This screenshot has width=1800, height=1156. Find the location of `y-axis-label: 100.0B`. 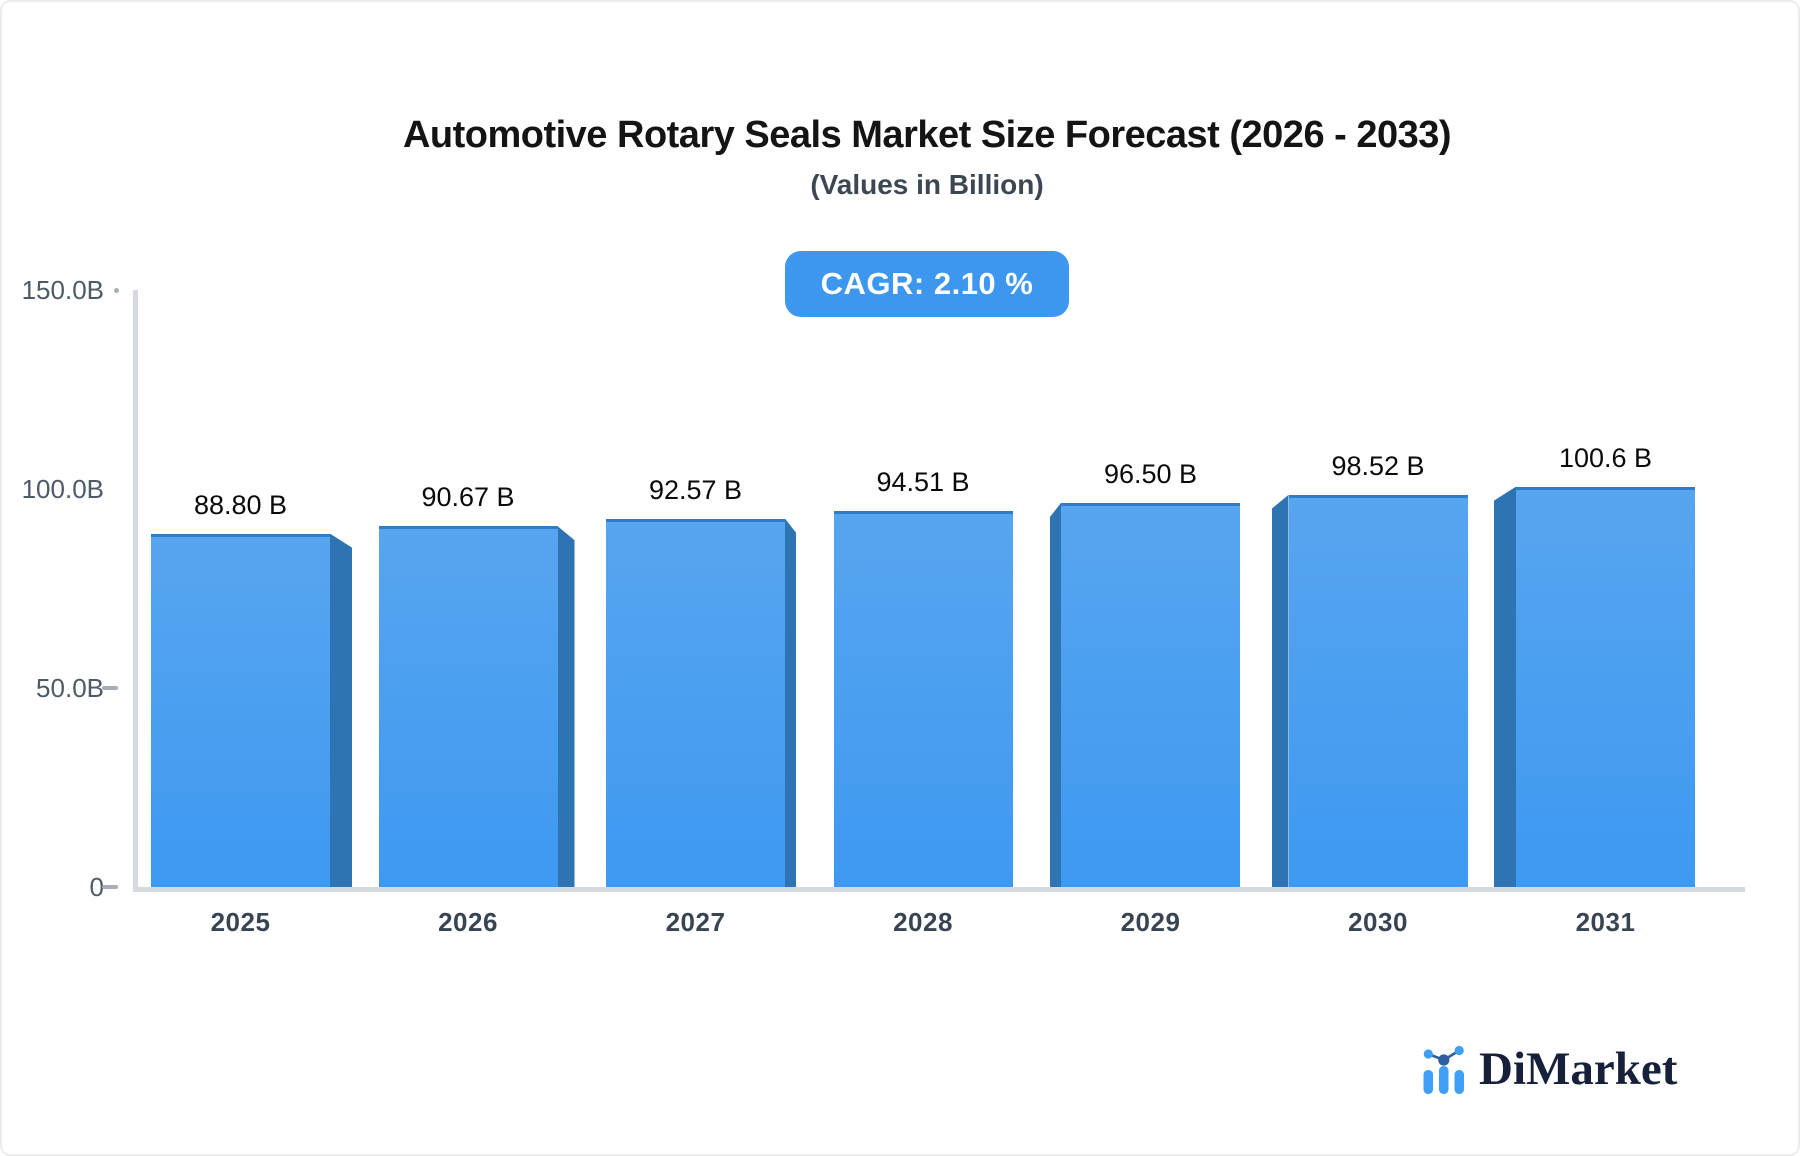

y-axis-label: 100.0B is located at coordinates (62, 489).